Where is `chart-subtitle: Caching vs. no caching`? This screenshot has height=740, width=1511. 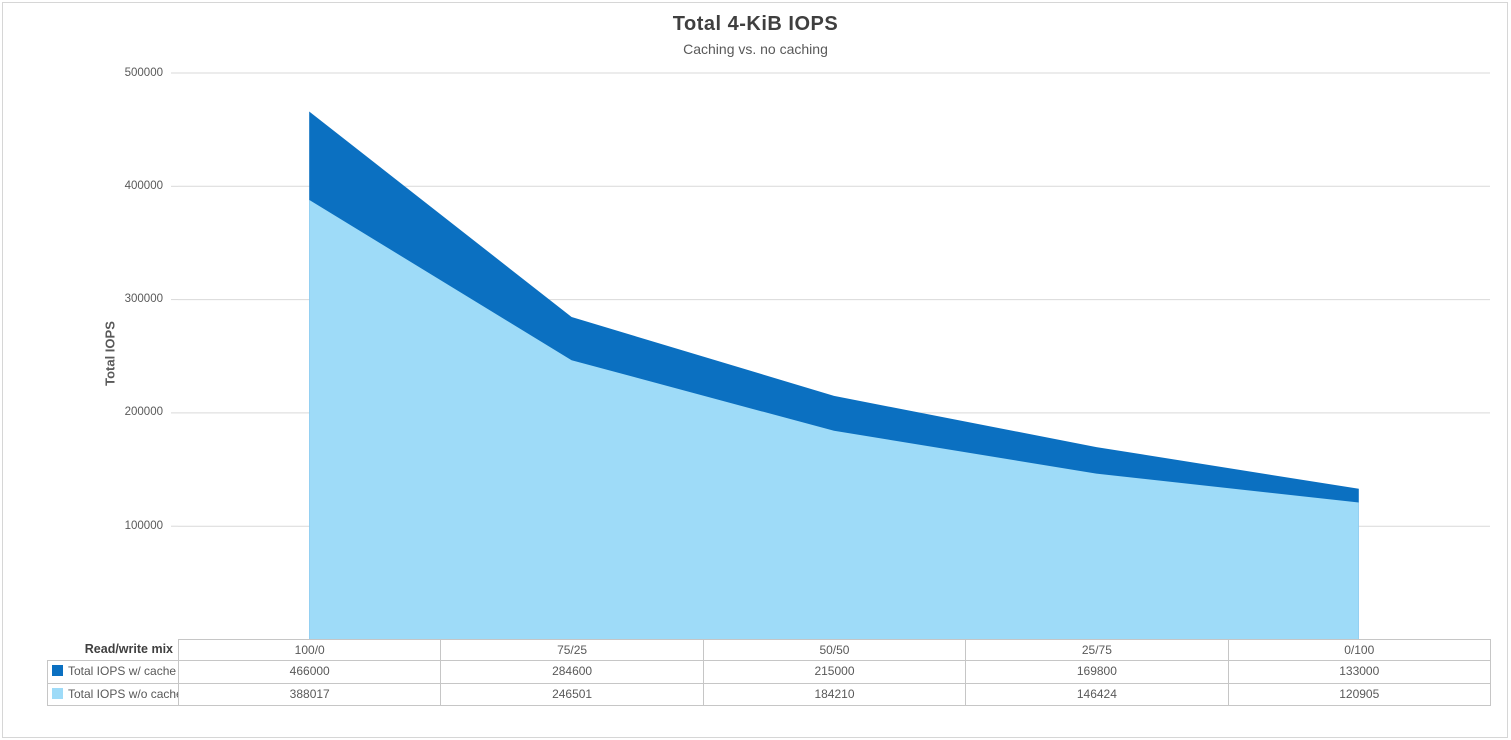
chart-subtitle: Caching vs. no caching is located at coordinates (755, 49).